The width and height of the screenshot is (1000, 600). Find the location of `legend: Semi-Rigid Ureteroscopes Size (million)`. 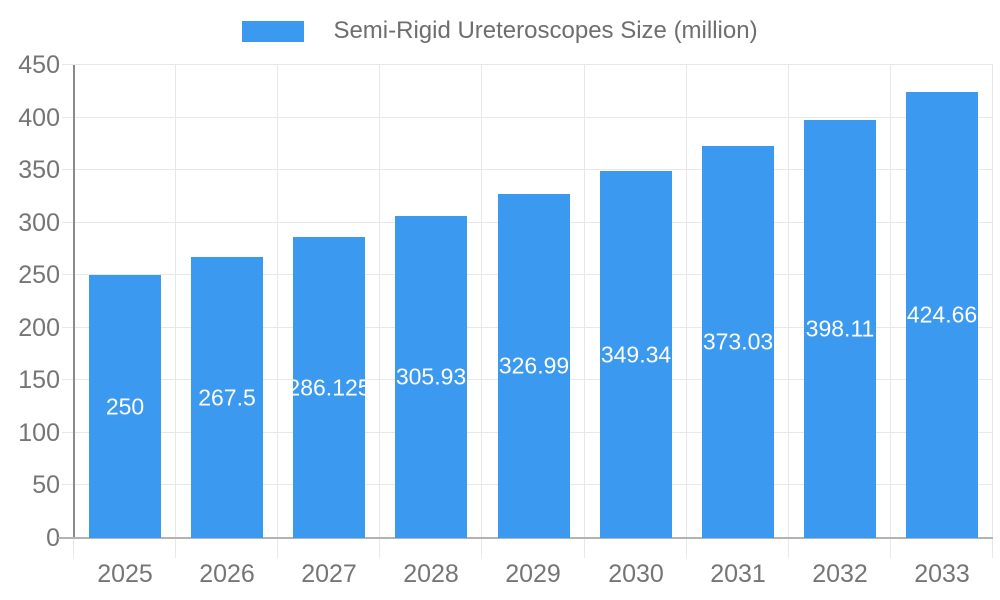

legend: Semi-Rigid Ureteroscopes Size (million) is located at coordinates (500, 31).